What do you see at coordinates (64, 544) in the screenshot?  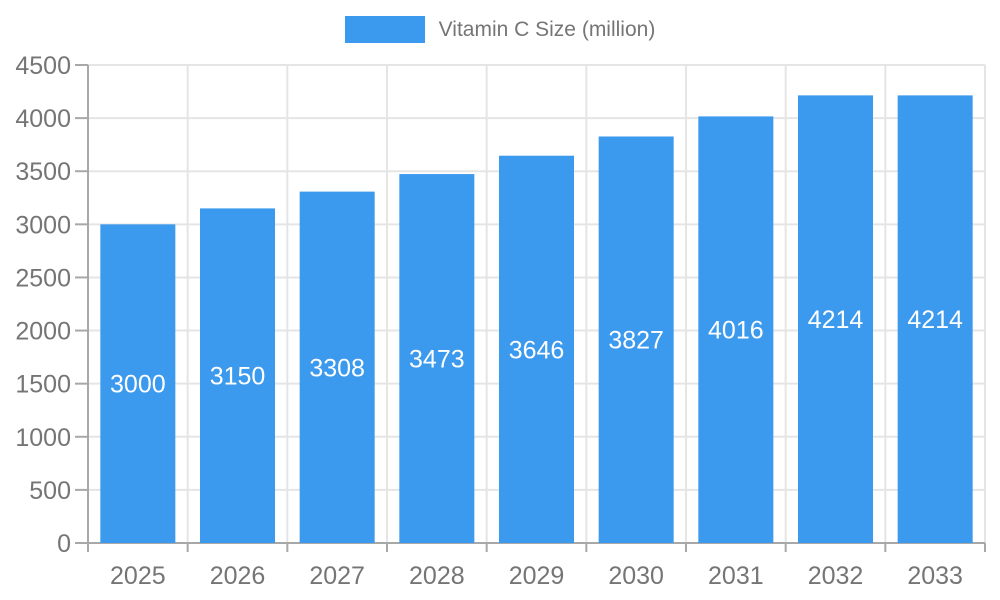 I see `y-tick-label: 0` at bounding box center [64, 544].